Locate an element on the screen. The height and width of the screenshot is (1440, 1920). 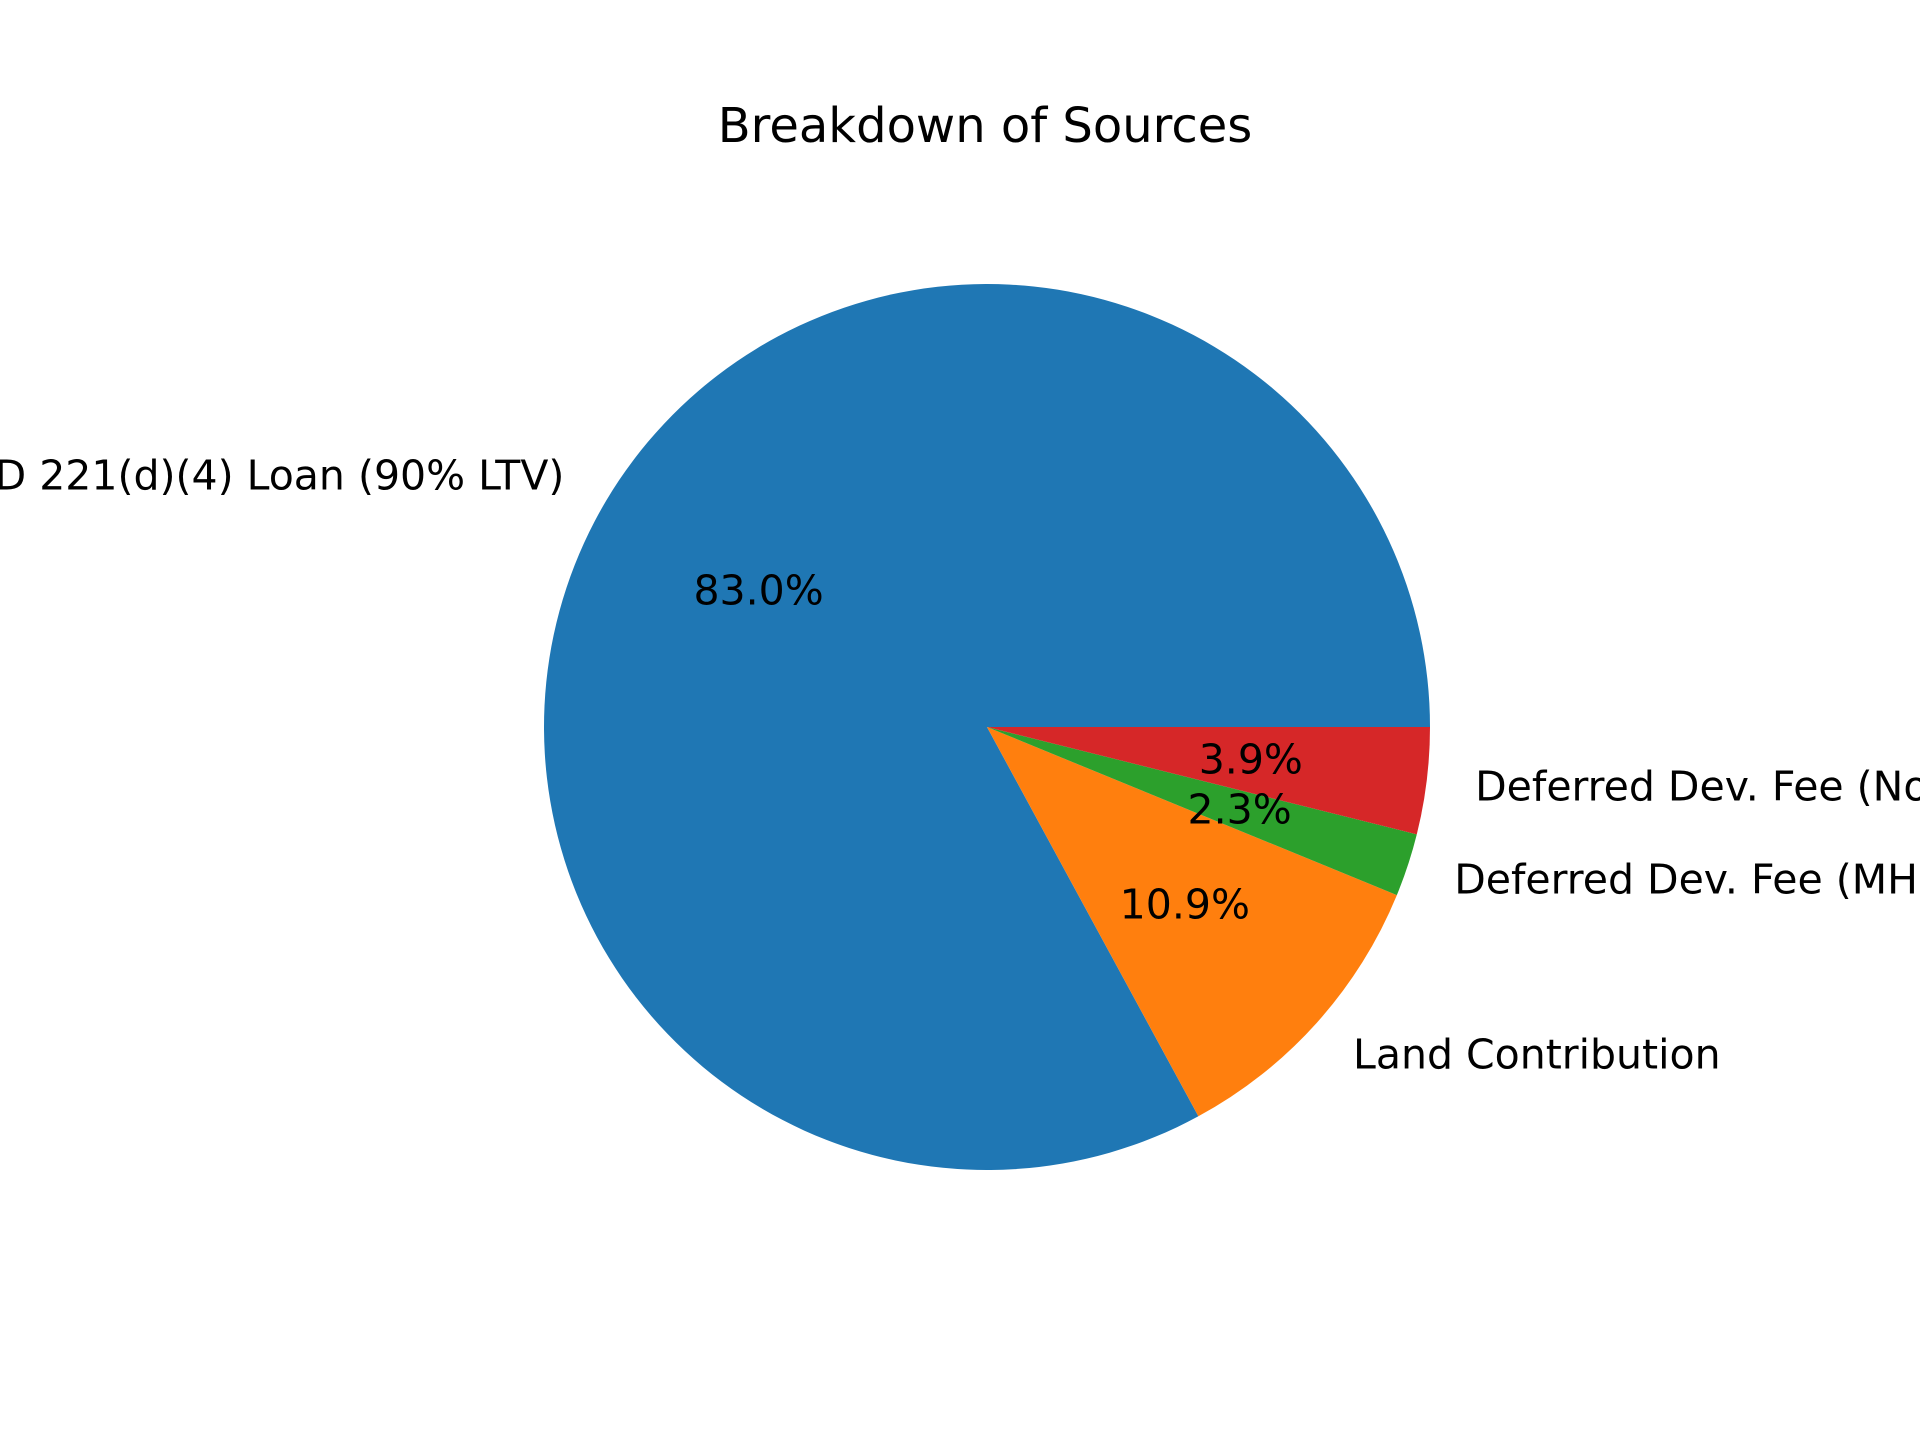
slice-label-2: Deferred Dev. Fee (MH is located at coordinates (1686, 879).